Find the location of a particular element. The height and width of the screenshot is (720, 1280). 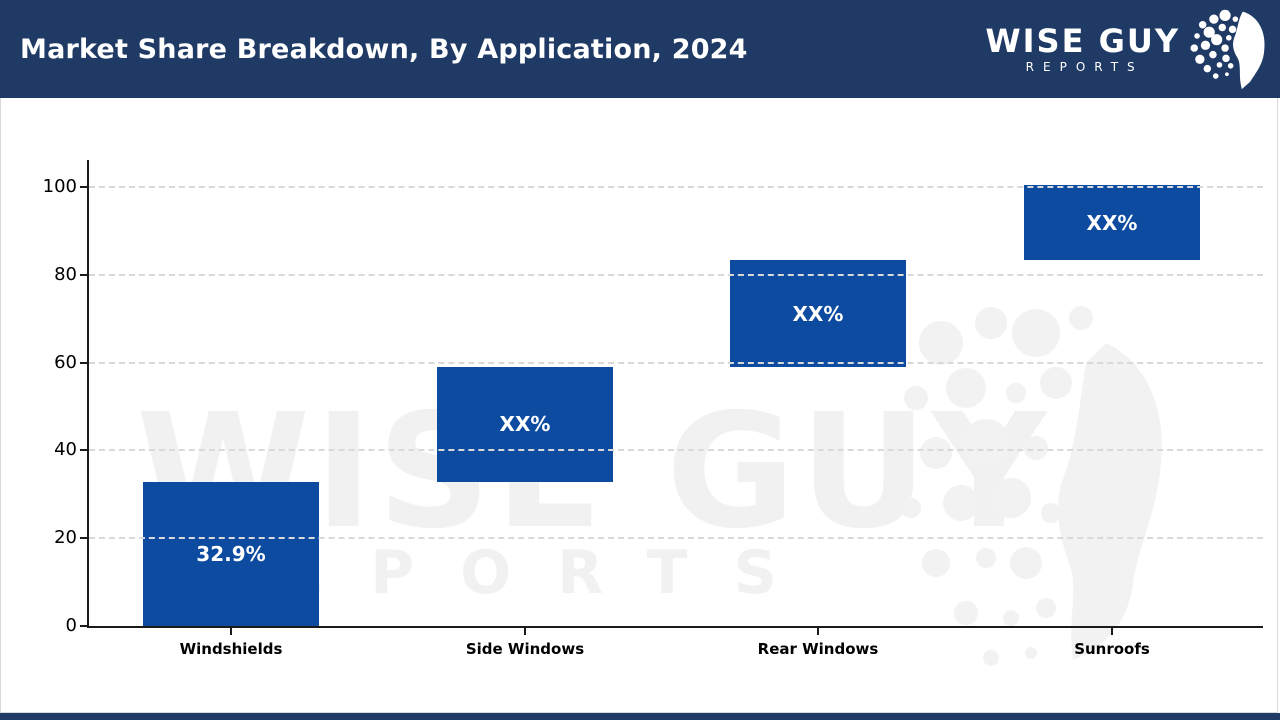

y-tick-label-0: 0 is located at coordinates (71, 625).